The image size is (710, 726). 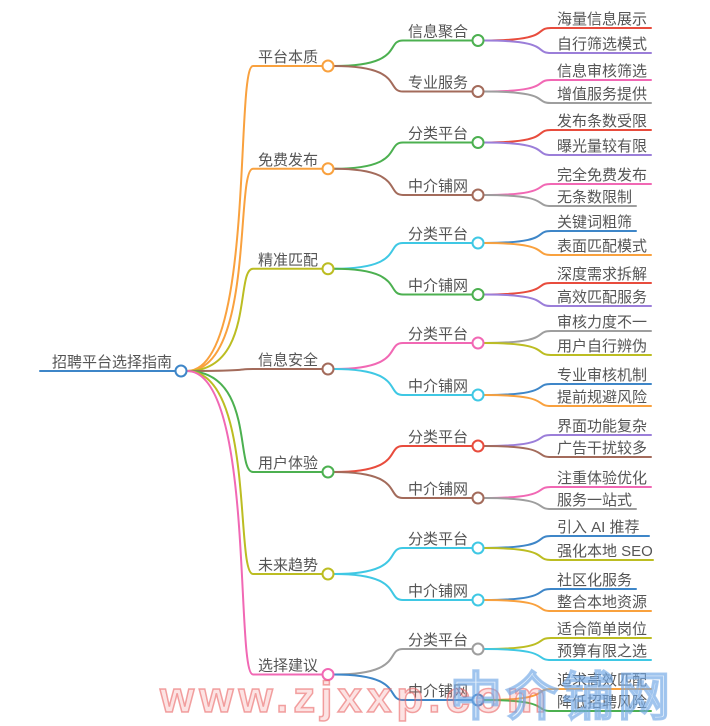 What do you see at coordinates (602, 297) in the screenshot?
I see `leaf-label: 高效匹配服务` at bounding box center [602, 297].